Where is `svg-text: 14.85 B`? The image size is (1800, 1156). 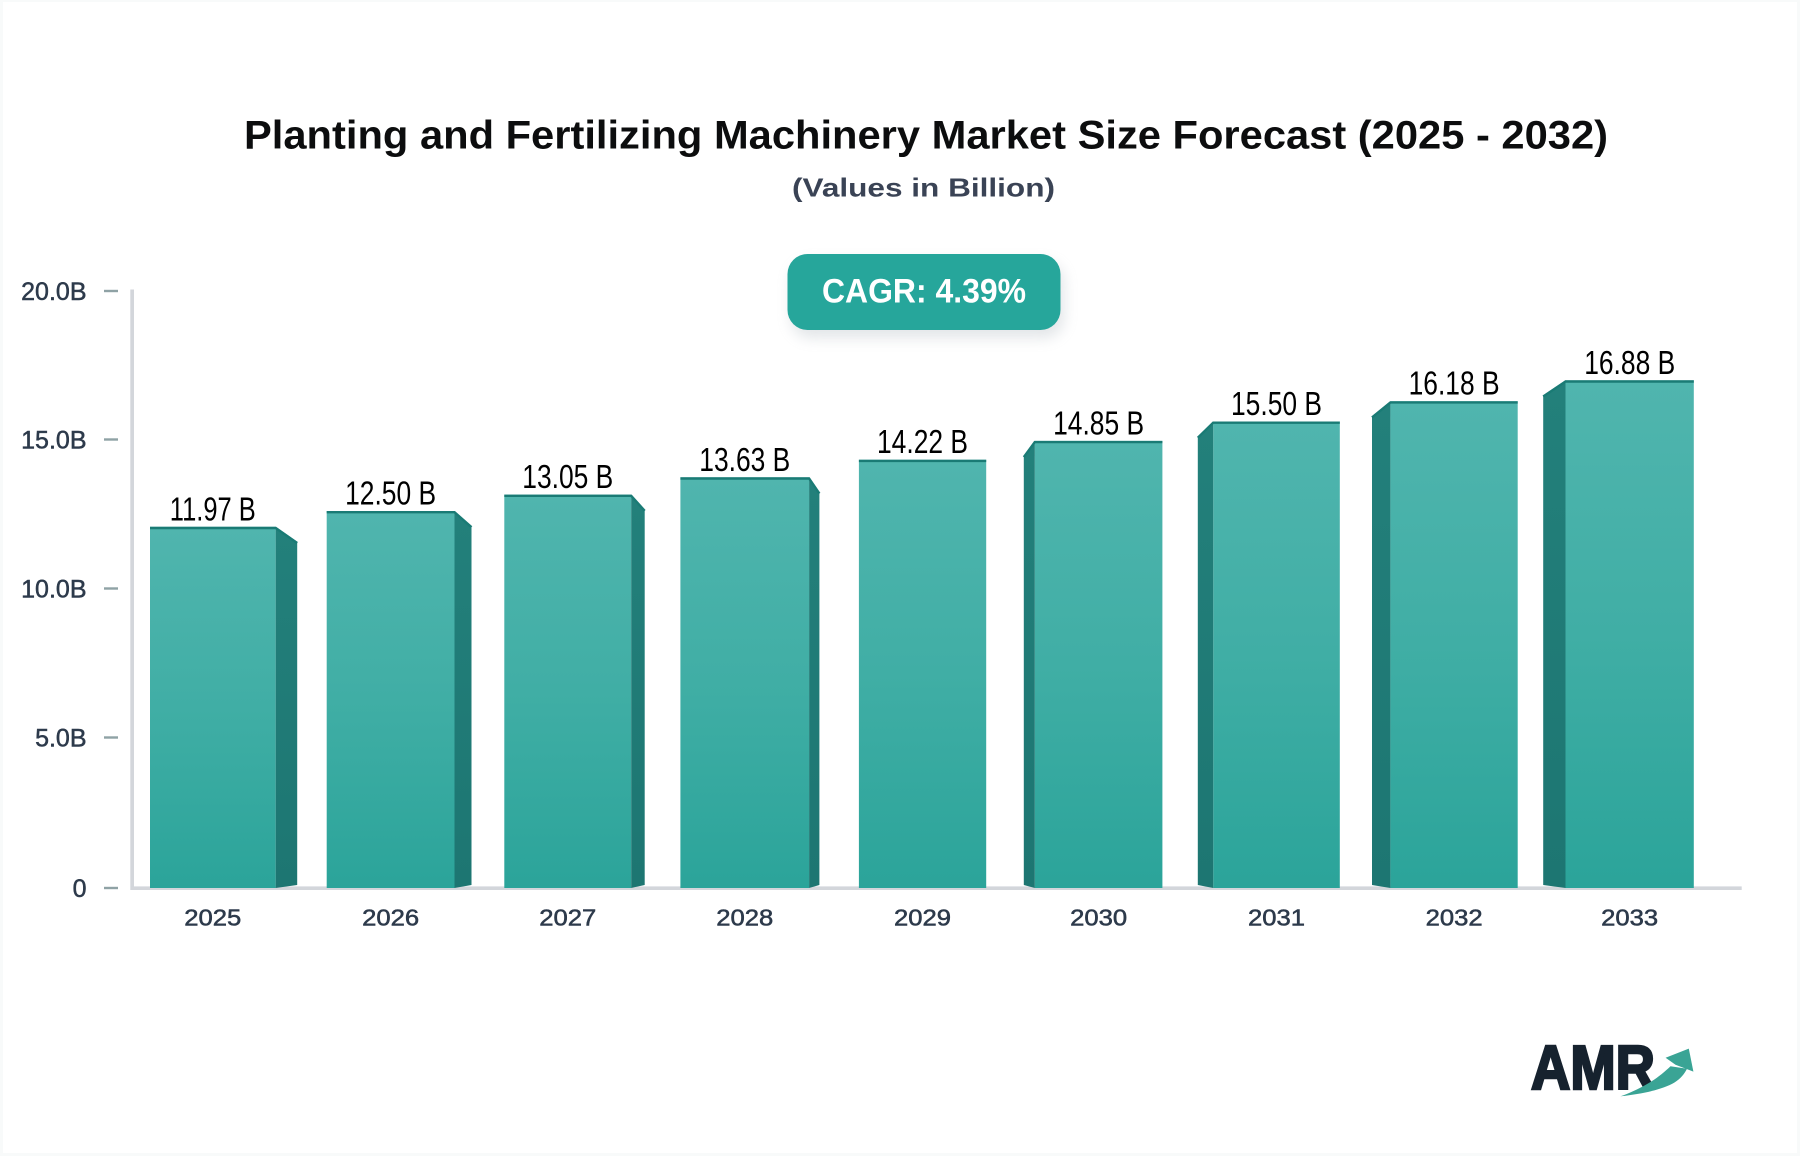 svg-text: 14.85 B is located at coordinates (1098, 422).